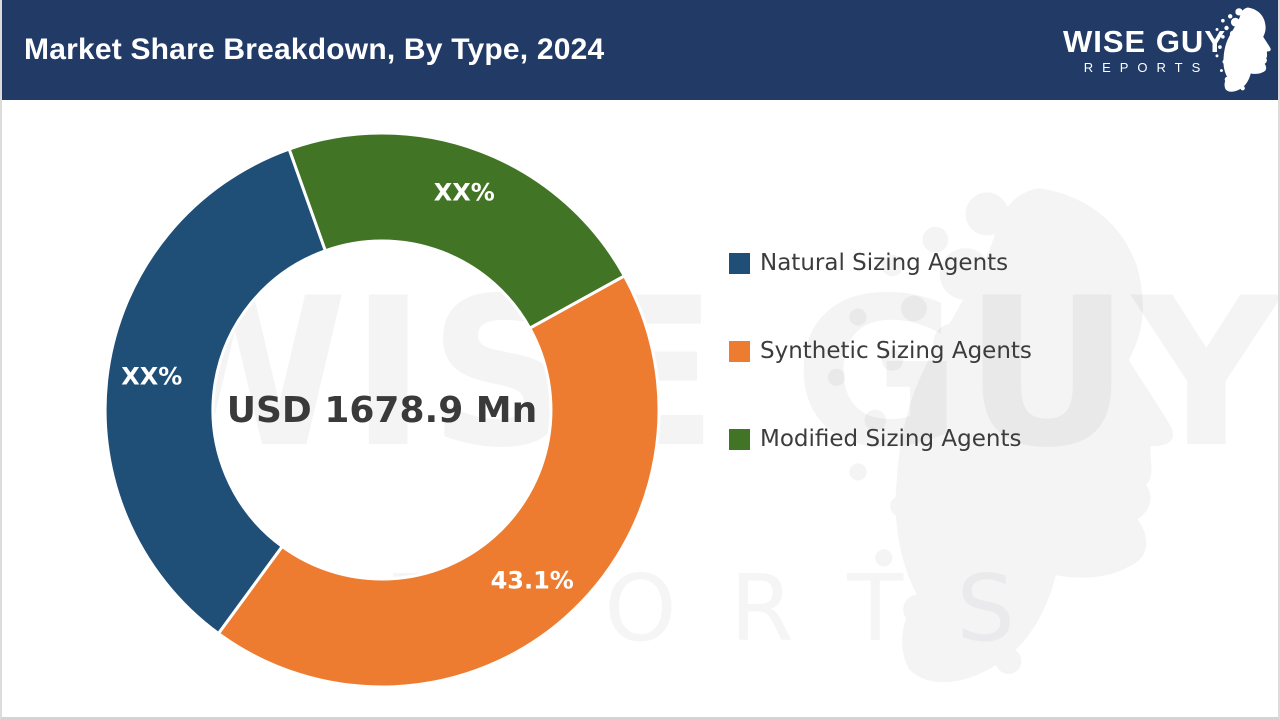 This screenshot has height=720, width=1280. What do you see at coordinates (739, 351) in the screenshot?
I see `legend-swatch-synthetic` at bounding box center [739, 351].